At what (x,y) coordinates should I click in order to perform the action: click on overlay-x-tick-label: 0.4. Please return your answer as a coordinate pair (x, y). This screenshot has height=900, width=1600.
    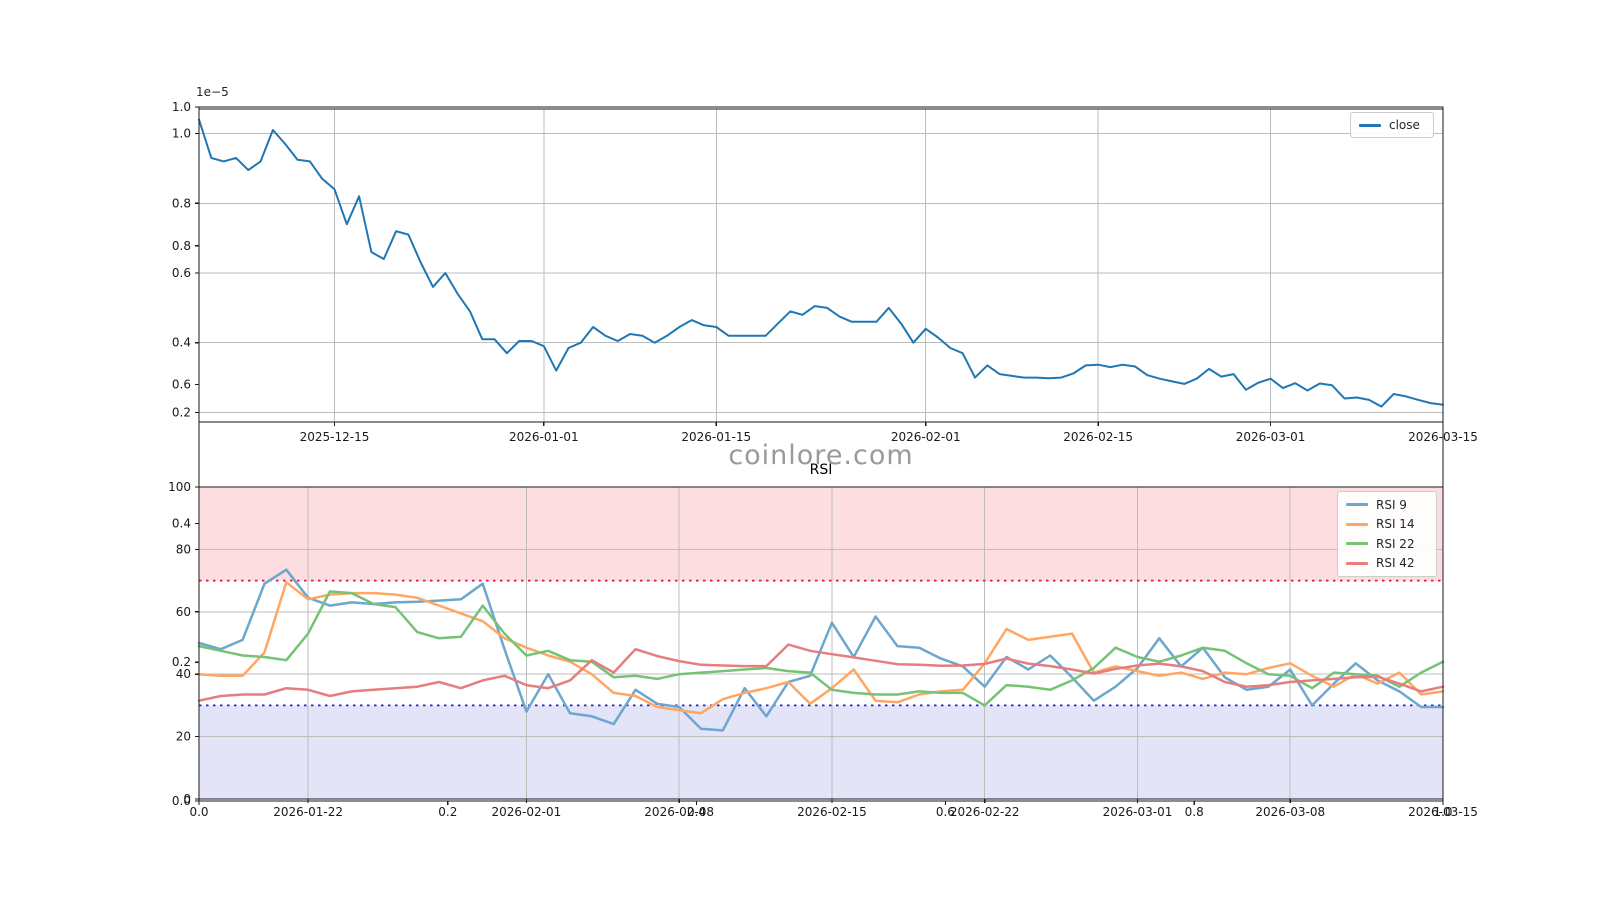
    Looking at the image, I should click on (696, 812).